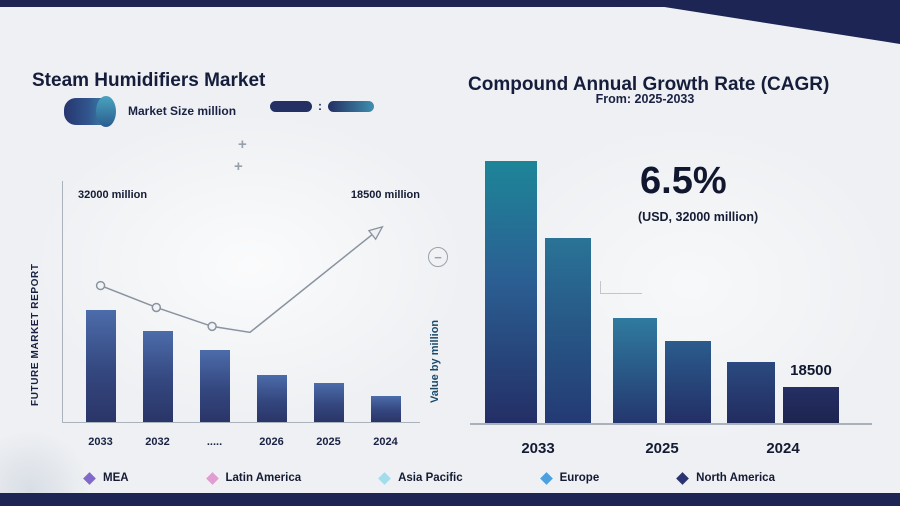 The width and height of the screenshot is (900, 506). I want to click on left-chart-annotation-max: 32000 million, so click(113, 195).